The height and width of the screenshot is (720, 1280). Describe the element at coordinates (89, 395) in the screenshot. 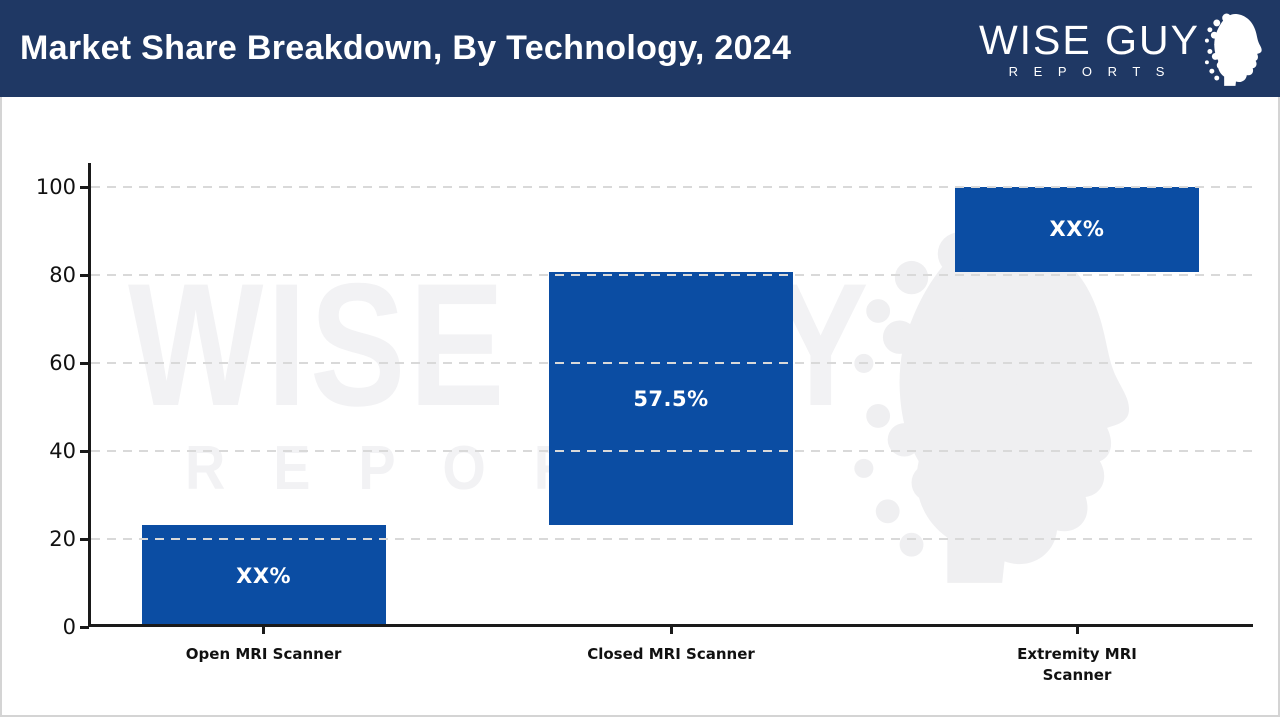

I see `y-axis-line` at that location.